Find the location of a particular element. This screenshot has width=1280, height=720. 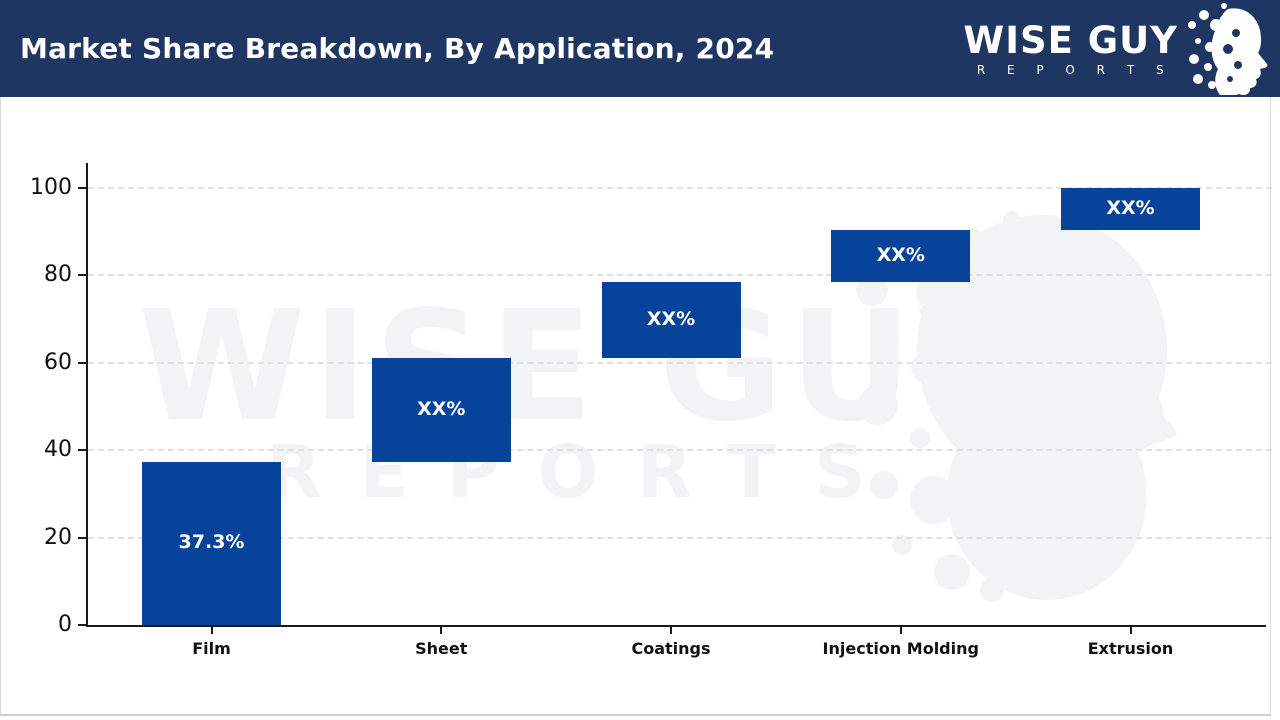

bar-value-label: 37.3% is located at coordinates (211, 542).